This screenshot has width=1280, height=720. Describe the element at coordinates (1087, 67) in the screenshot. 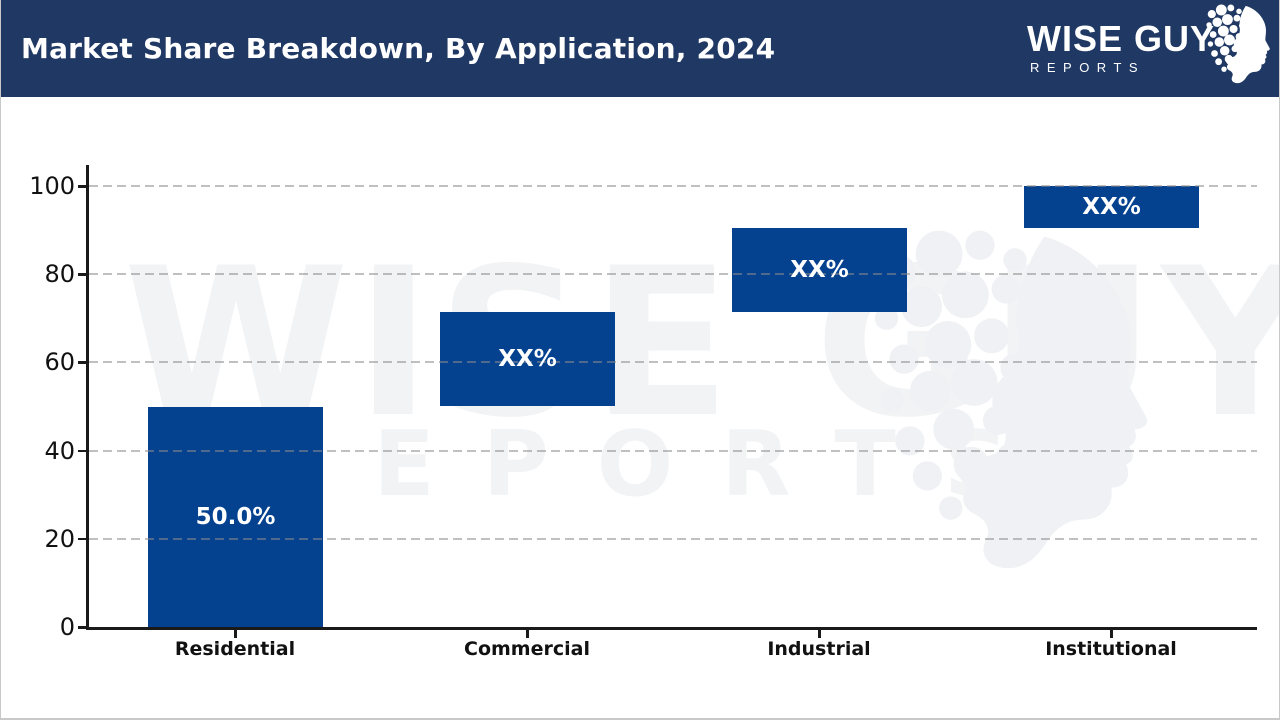

I see `logo-reports-text: REPORTS` at that location.